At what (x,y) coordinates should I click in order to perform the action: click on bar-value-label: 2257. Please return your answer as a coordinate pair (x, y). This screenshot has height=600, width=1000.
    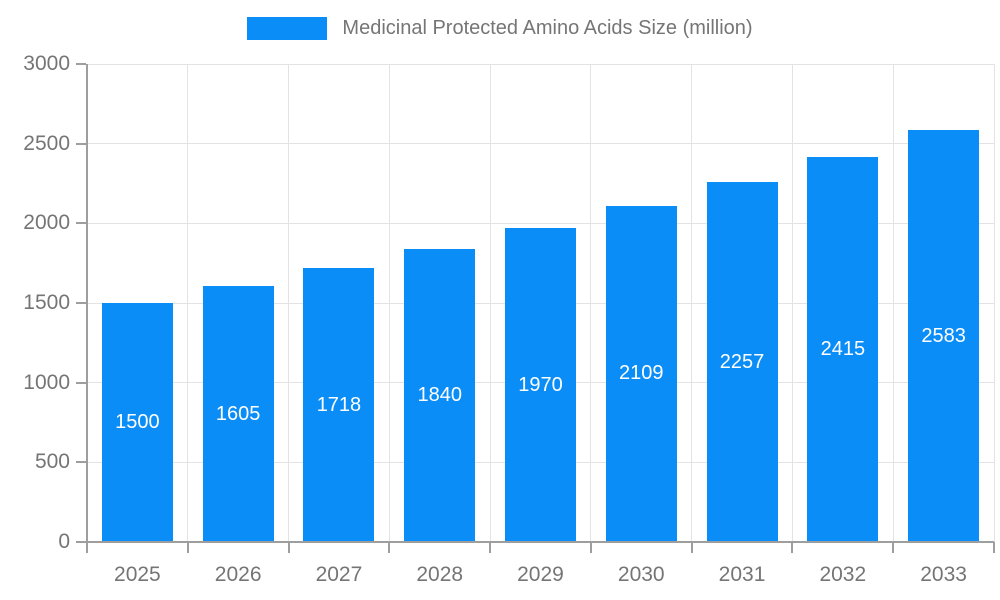
    Looking at the image, I should click on (742, 361).